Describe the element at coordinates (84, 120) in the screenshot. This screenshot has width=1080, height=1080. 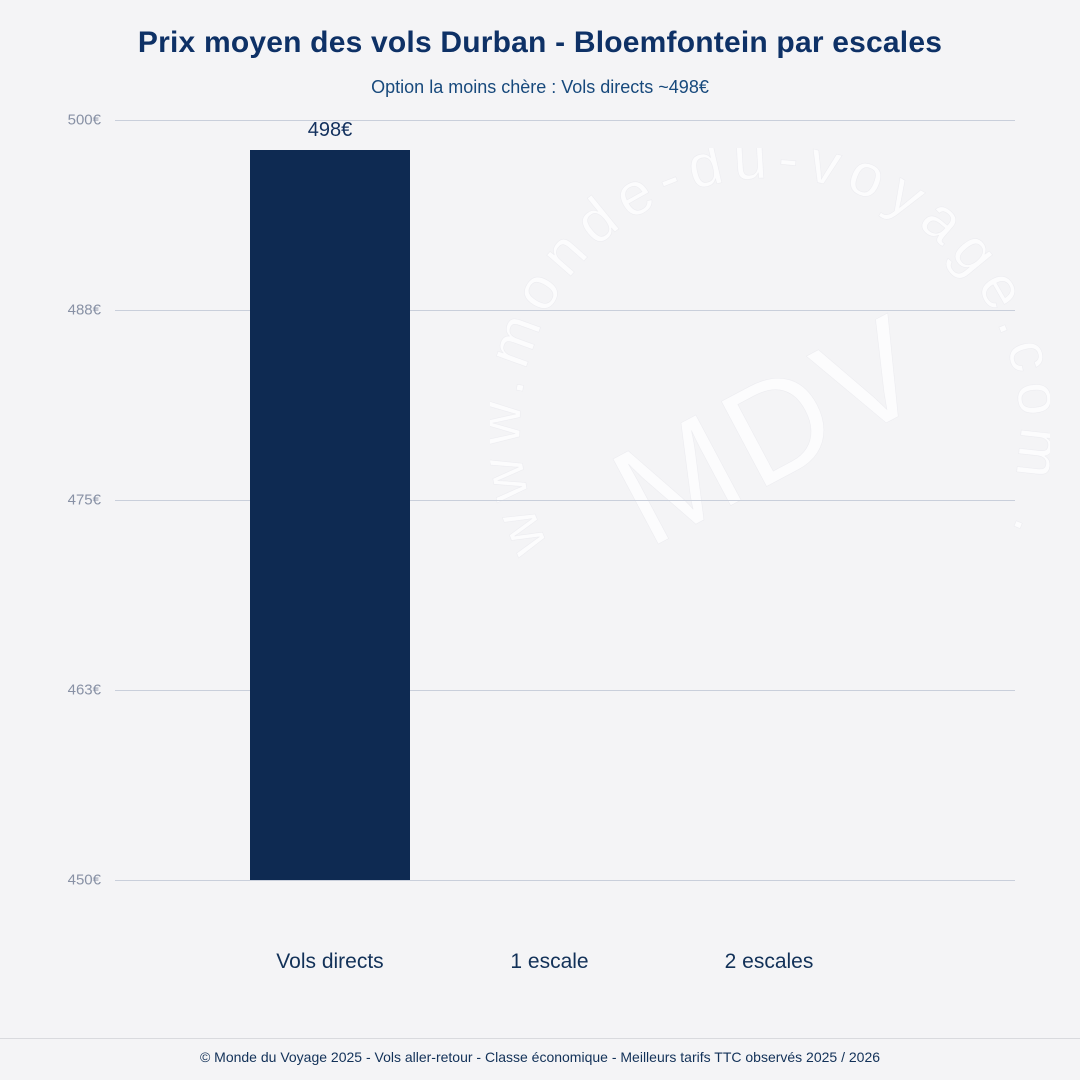
I see `y-axis-tick-label: 500€` at that location.